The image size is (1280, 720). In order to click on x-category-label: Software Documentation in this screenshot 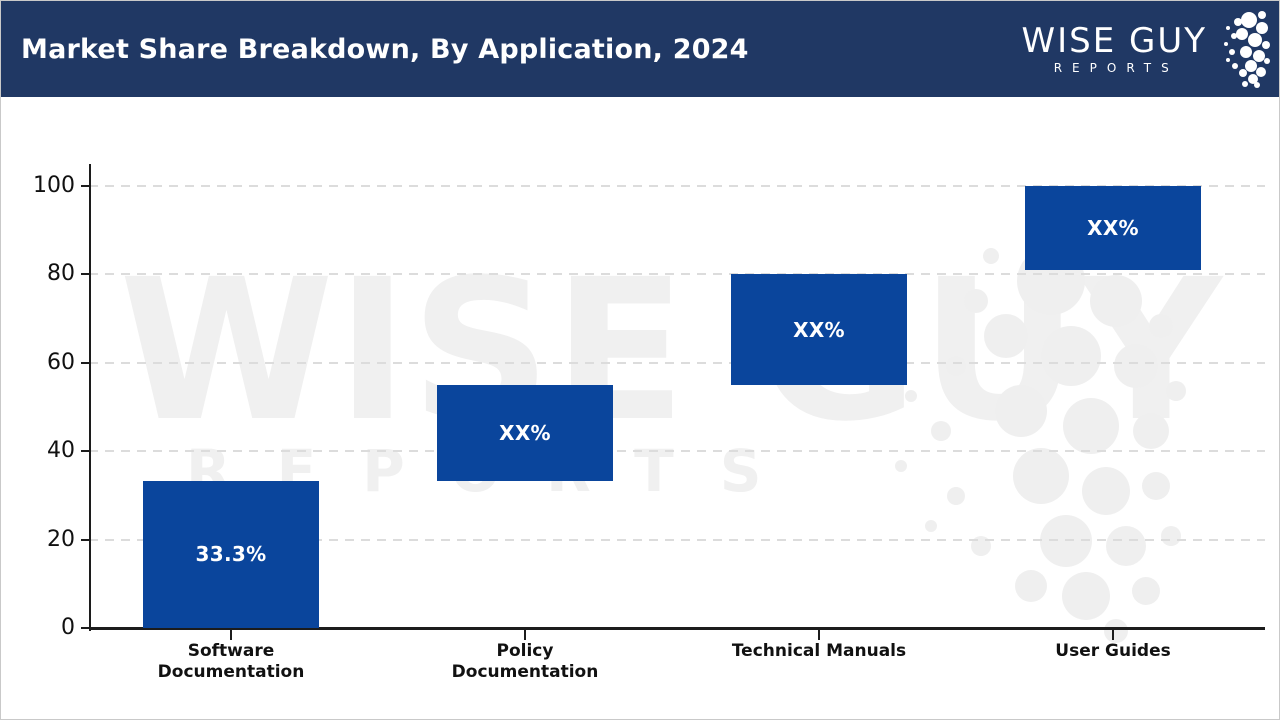, I will do `click(231, 661)`.